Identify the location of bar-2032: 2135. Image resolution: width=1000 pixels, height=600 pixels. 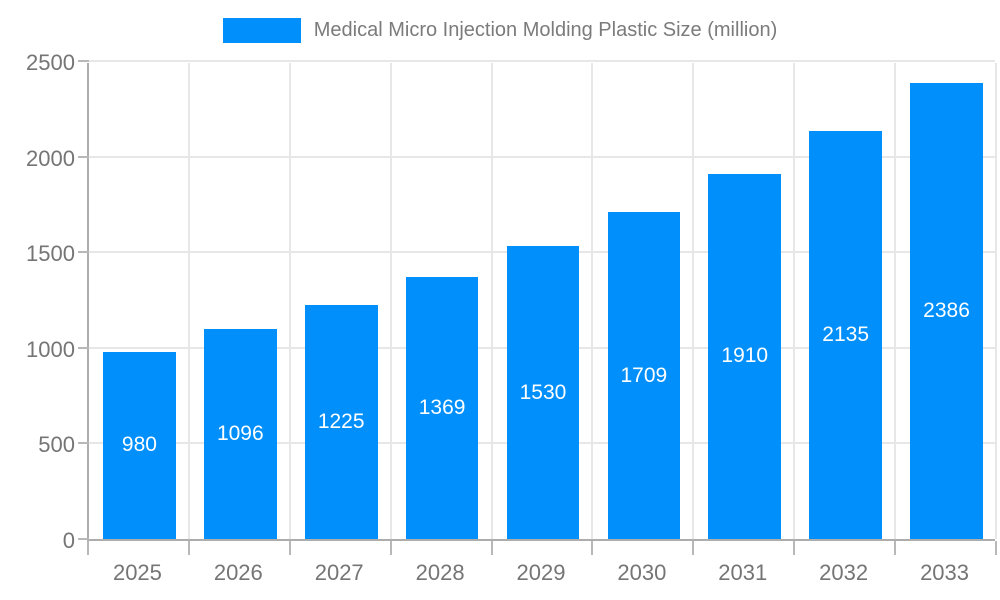
(845, 334).